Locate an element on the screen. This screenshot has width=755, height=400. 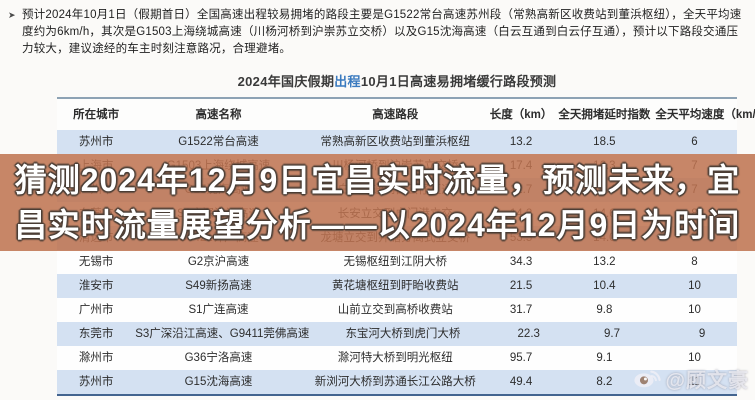
cell-delay: 9.7 is located at coordinates (612, 334).